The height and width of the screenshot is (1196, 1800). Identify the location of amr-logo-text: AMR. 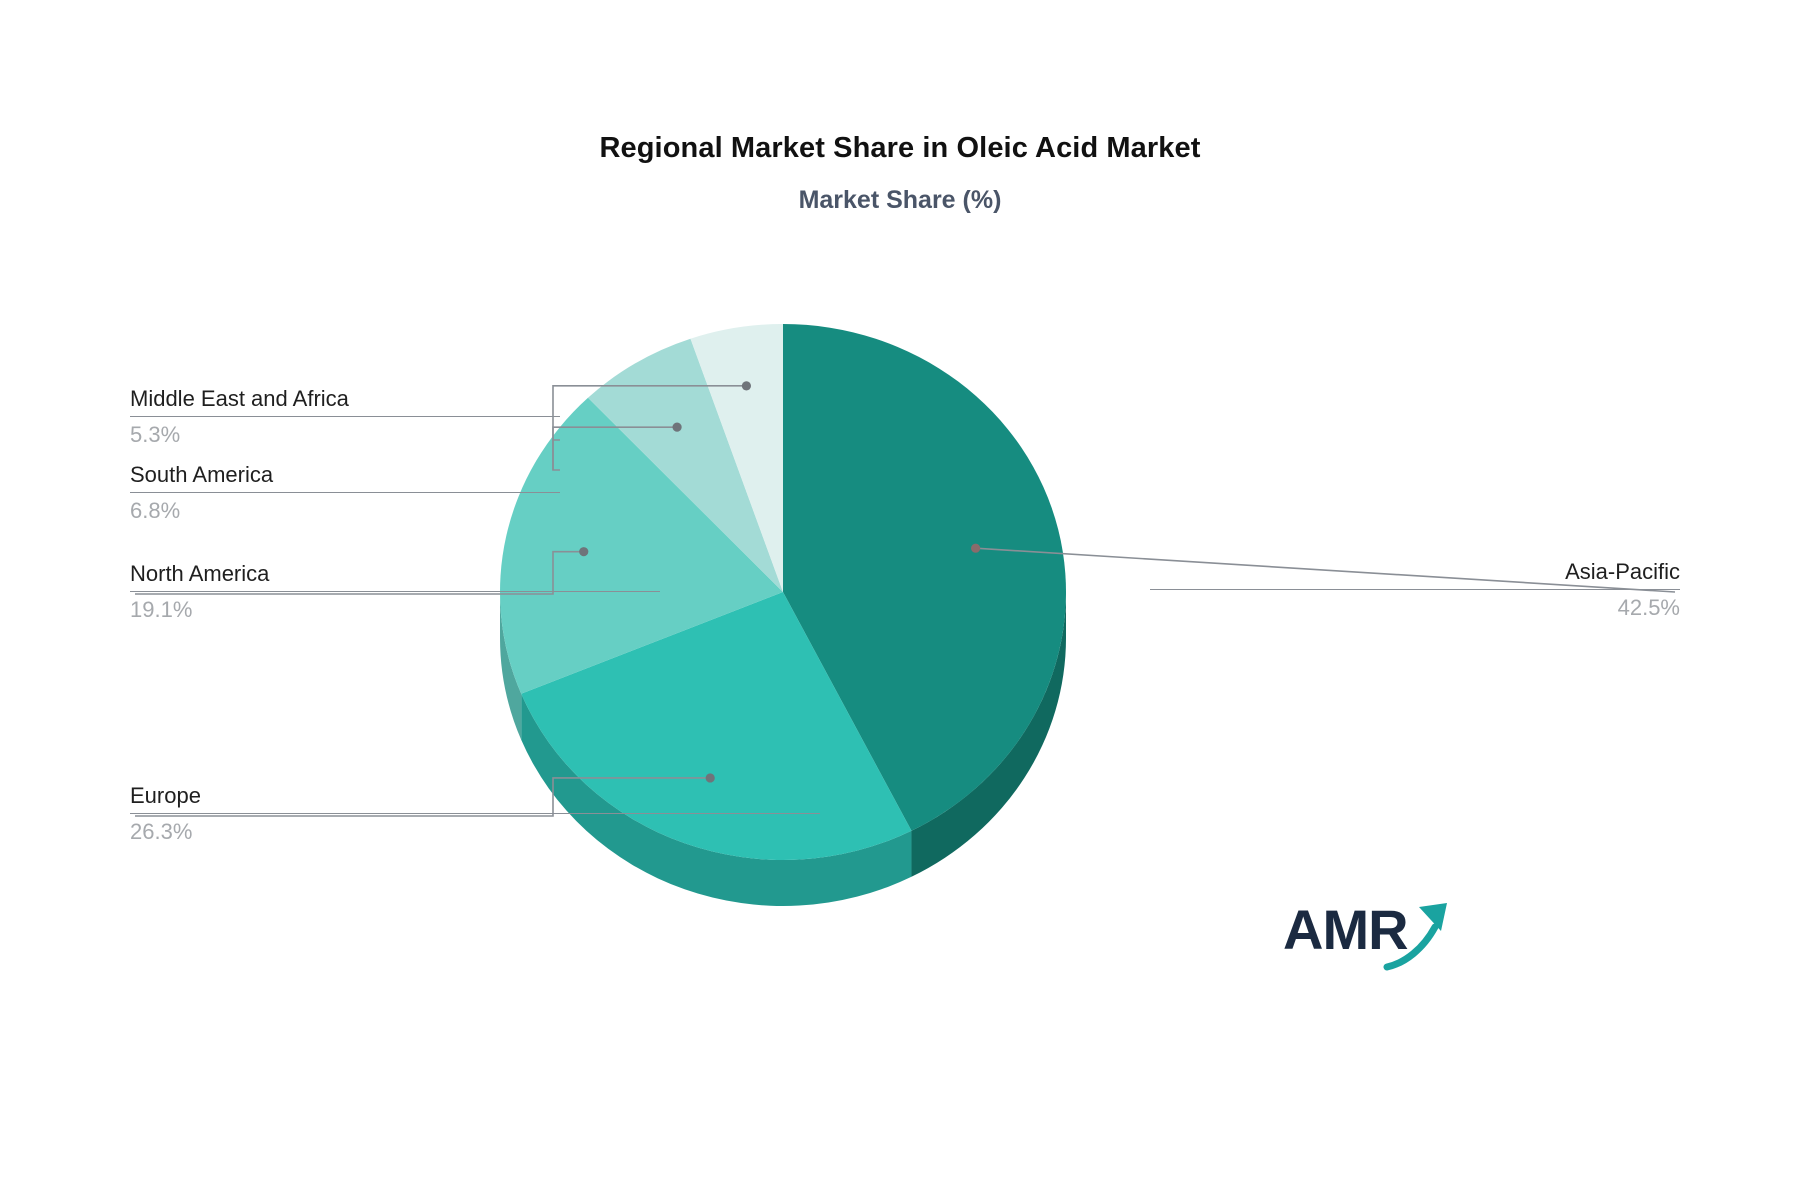
(1346, 929).